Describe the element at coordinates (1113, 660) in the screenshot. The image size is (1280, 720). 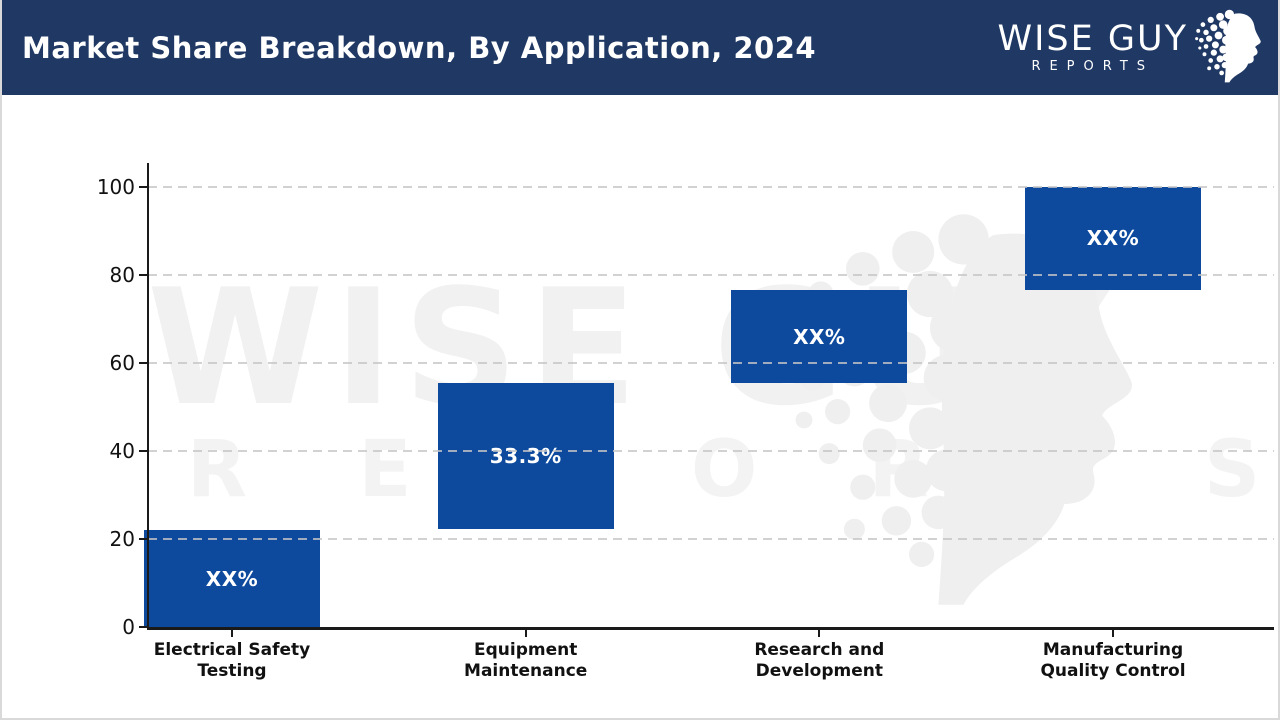
I see `category-label: Manufacturing Quality Control` at that location.